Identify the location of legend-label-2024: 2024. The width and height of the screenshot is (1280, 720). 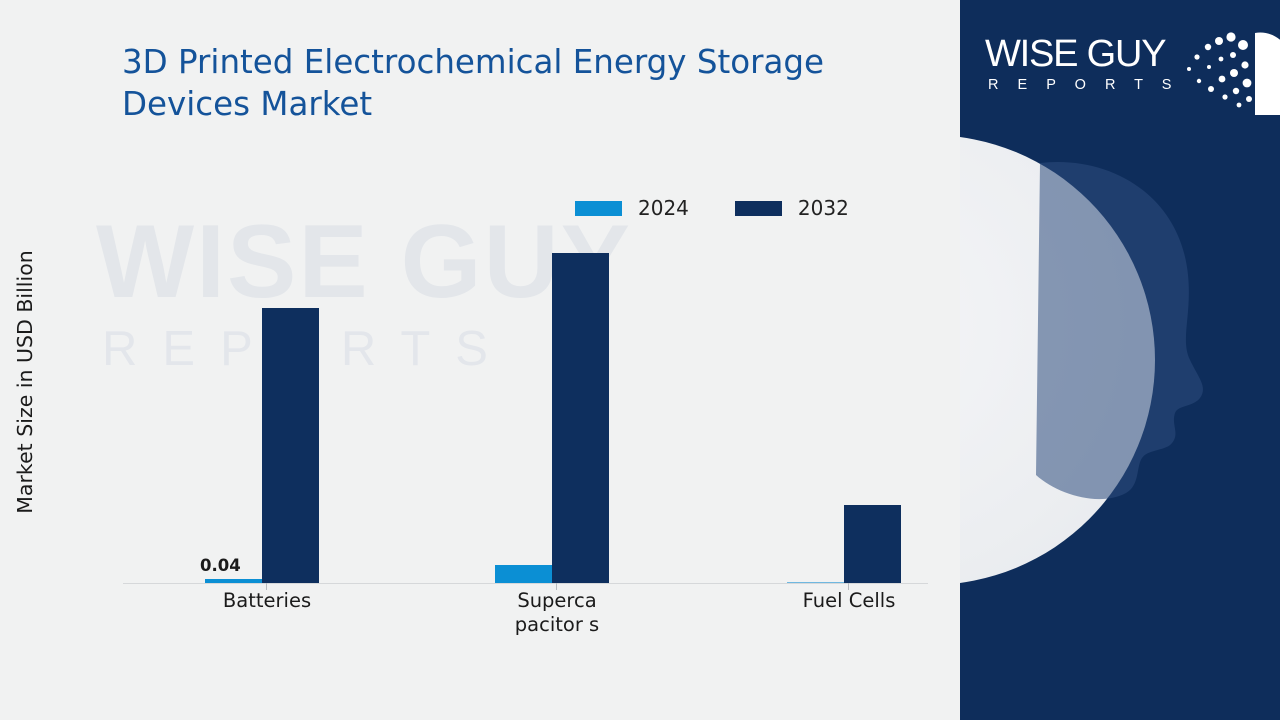
(663, 208).